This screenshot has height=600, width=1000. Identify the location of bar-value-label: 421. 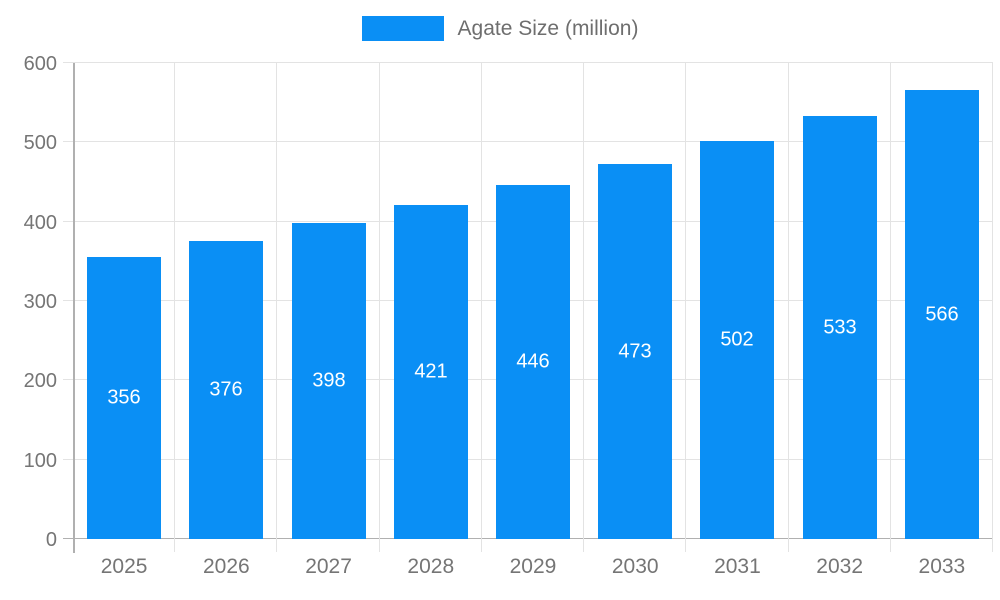
(431, 371).